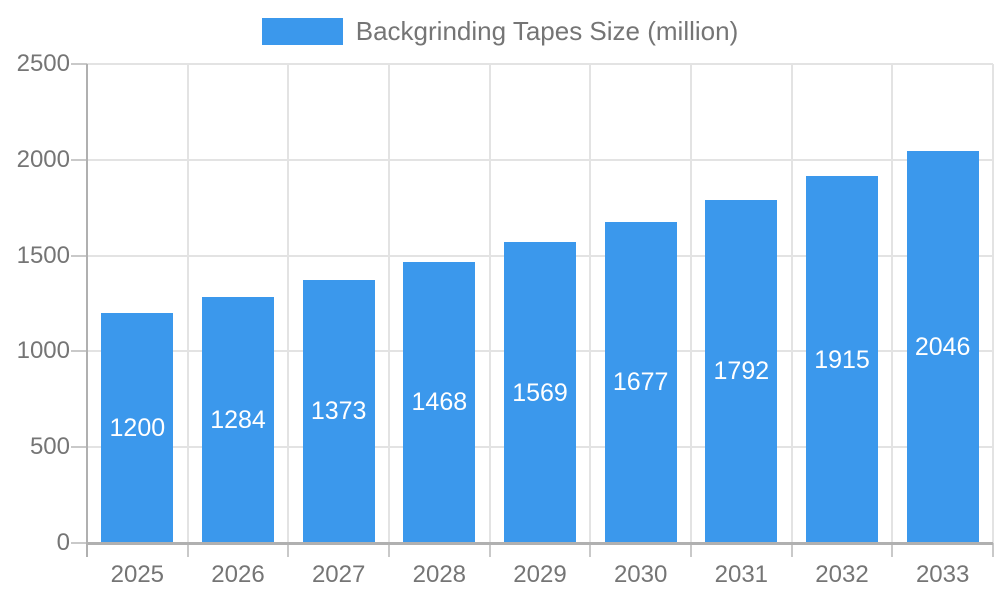 The image size is (1000, 600). I want to click on y-tick-label: 2500, so click(43, 63).